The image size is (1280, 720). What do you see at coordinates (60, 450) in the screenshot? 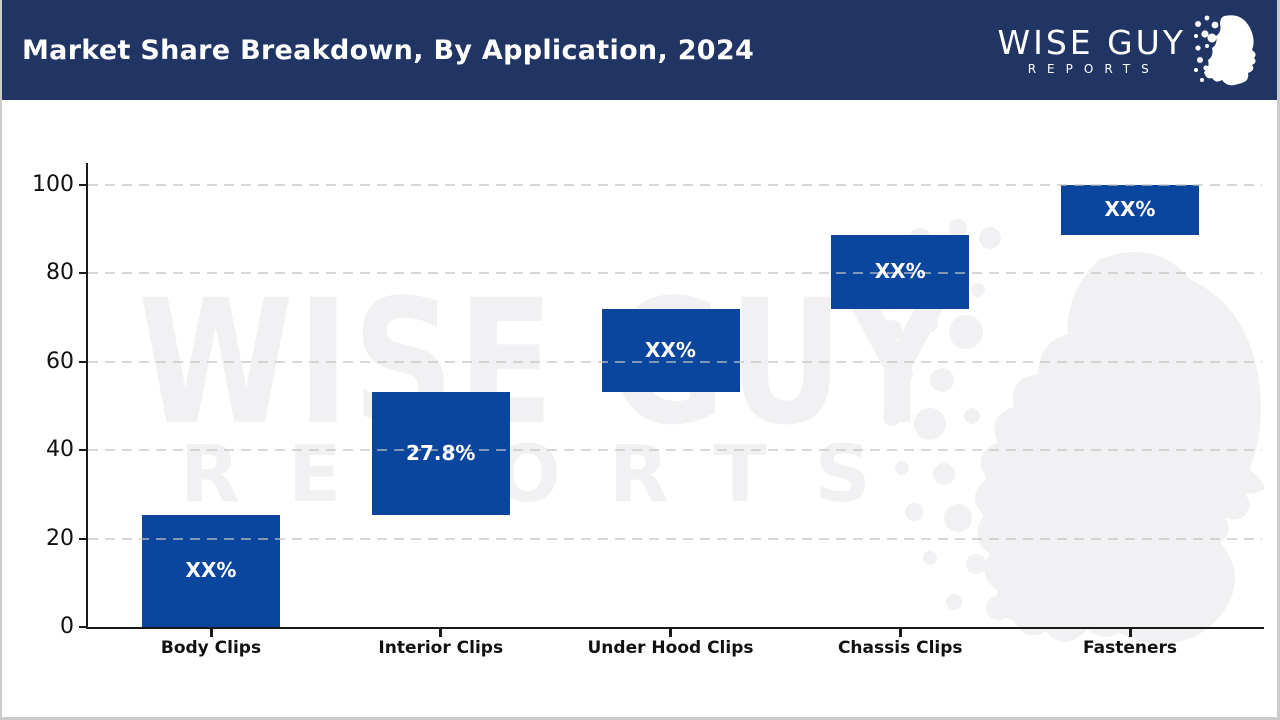
I see `y-tick-label-40: 40` at bounding box center [60, 450].